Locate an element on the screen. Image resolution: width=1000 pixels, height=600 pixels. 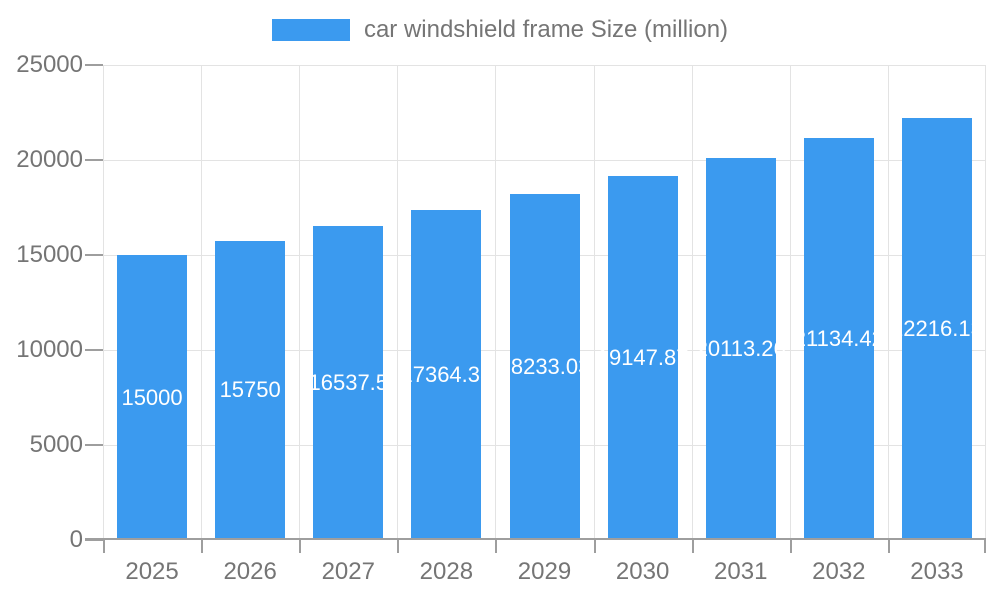
x-axis-baseline is located at coordinates (535, 539).